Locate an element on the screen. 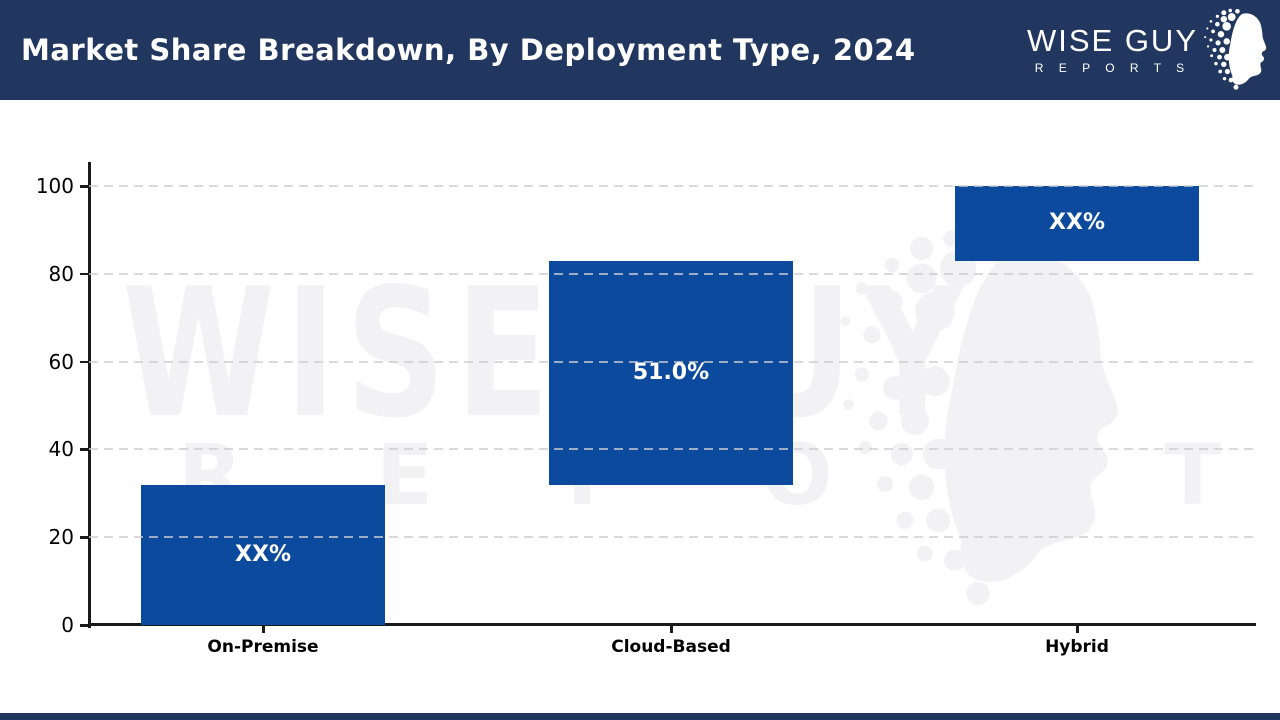 This screenshot has height=720, width=1280. footer-bar is located at coordinates (640, 716).